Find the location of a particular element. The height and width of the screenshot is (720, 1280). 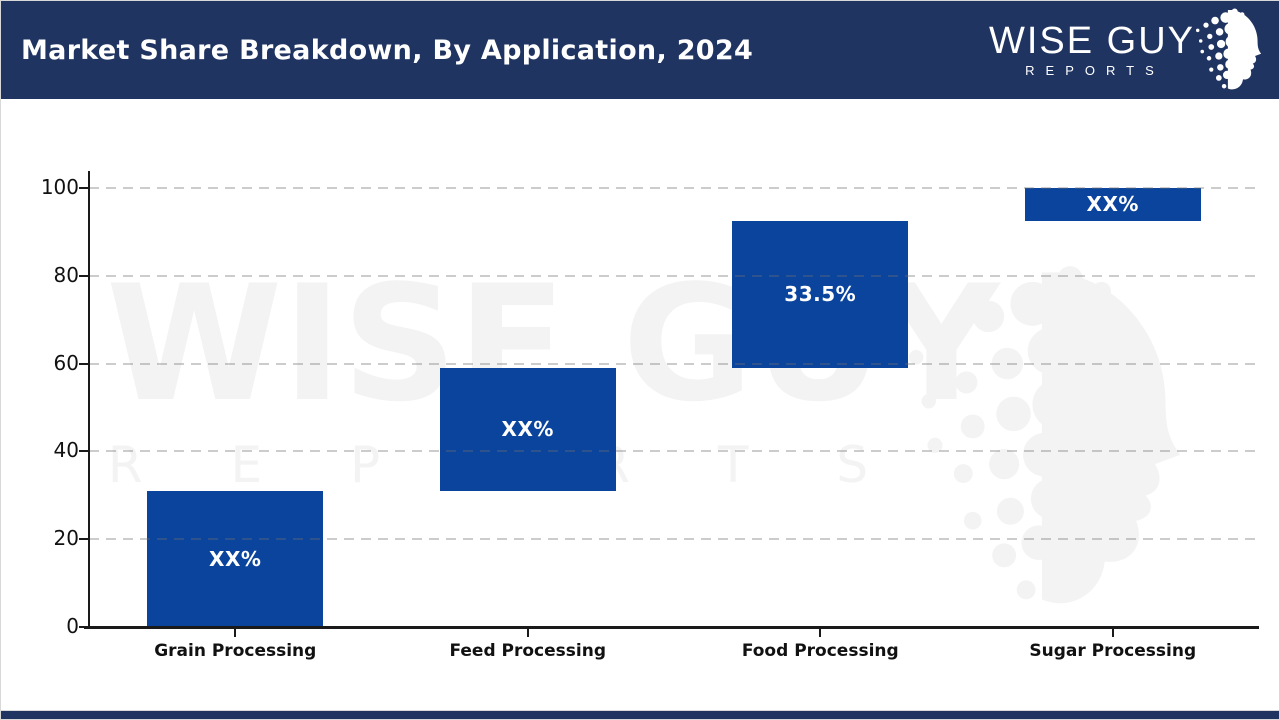

footer-bar is located at coordinates (640, 715).